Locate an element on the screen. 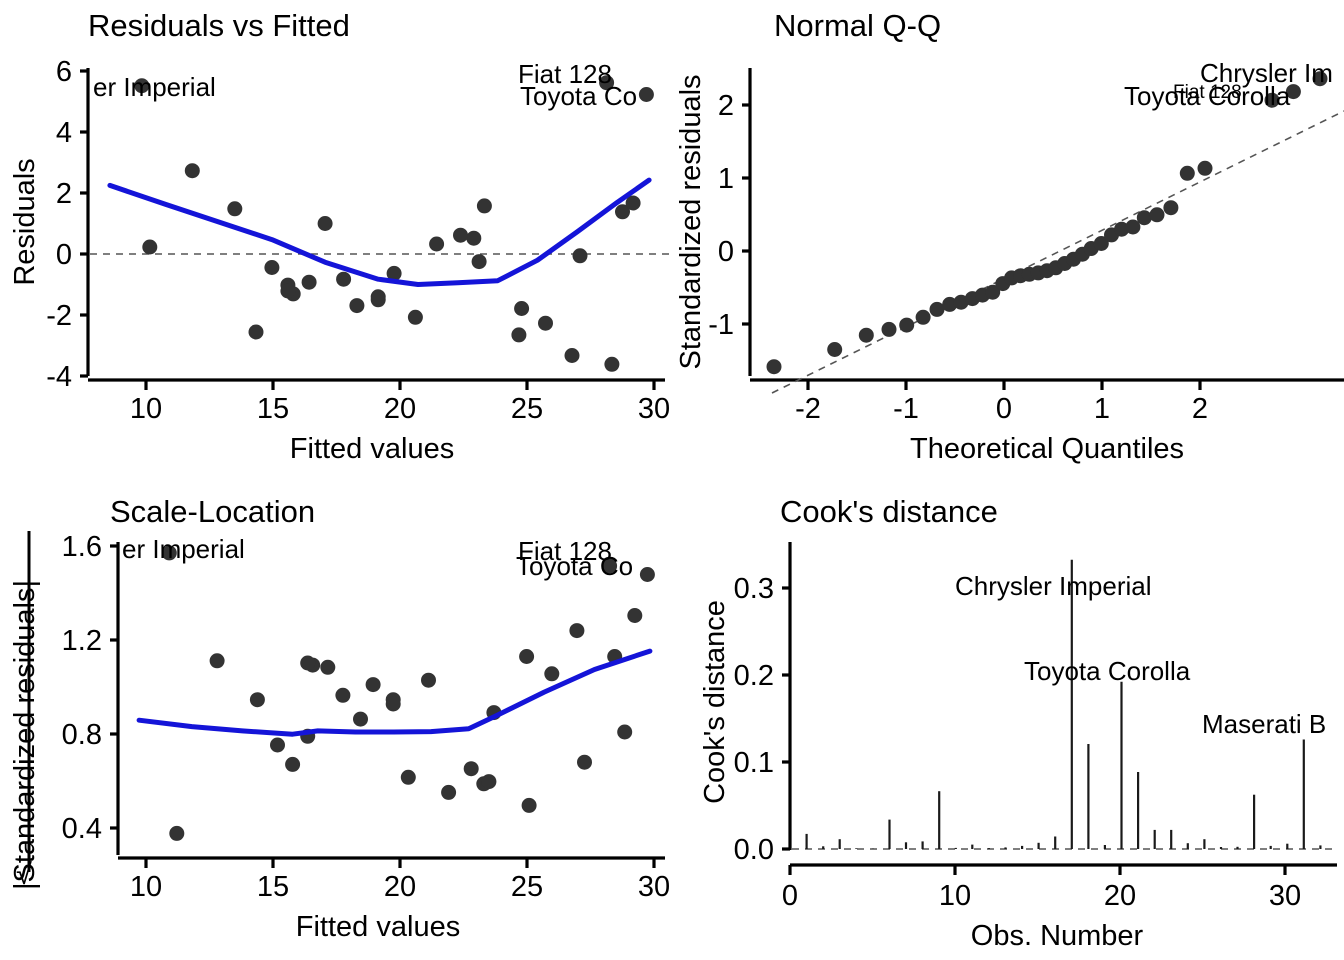  y-tick-label: 4 is located at coordinates (64, 133).